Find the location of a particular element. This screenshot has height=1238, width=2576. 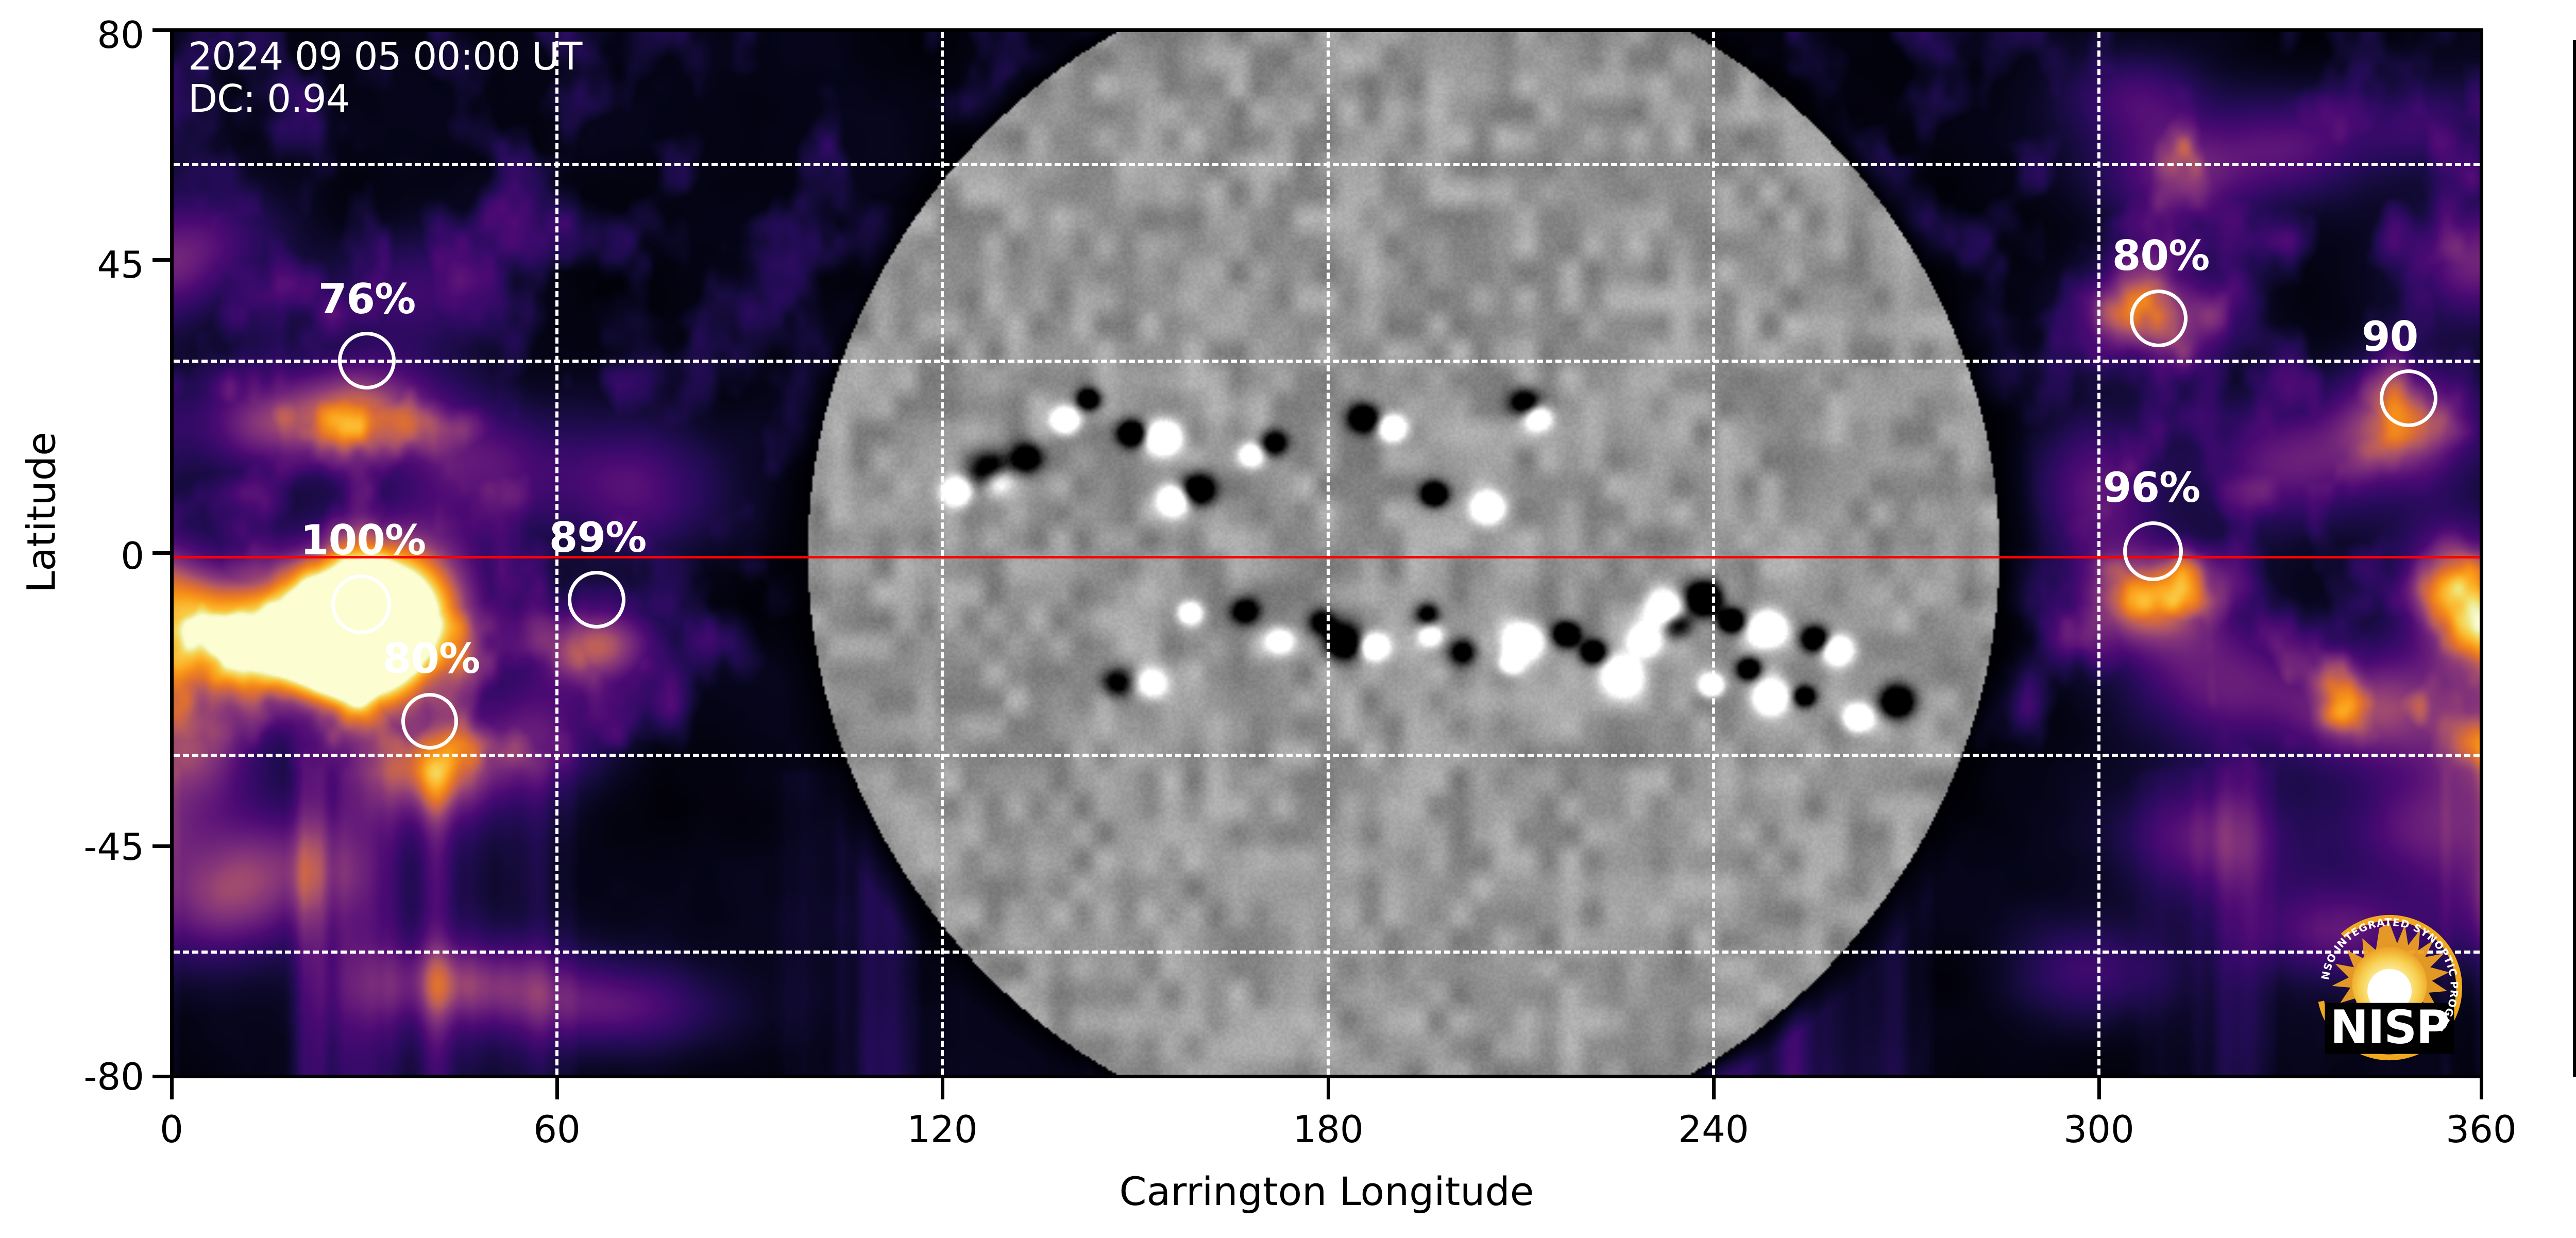

region-label-76: 76% is located at coordinates (367, 299).